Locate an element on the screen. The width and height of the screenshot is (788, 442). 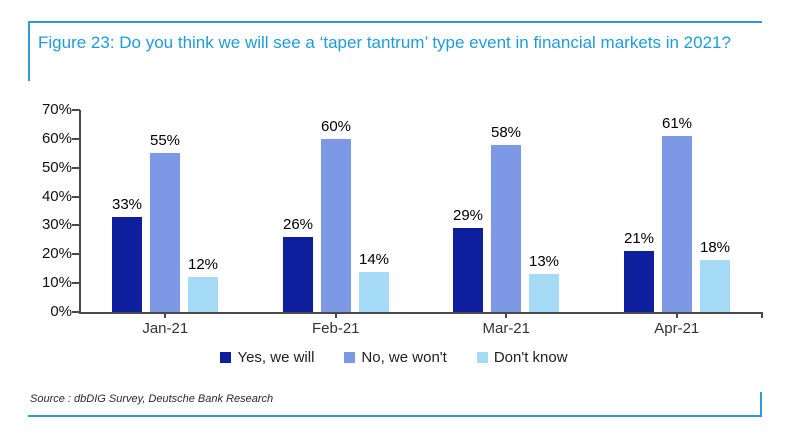
chart-legend: Yes, we will No, we won't Don't know is located at coordinates (394, 357).